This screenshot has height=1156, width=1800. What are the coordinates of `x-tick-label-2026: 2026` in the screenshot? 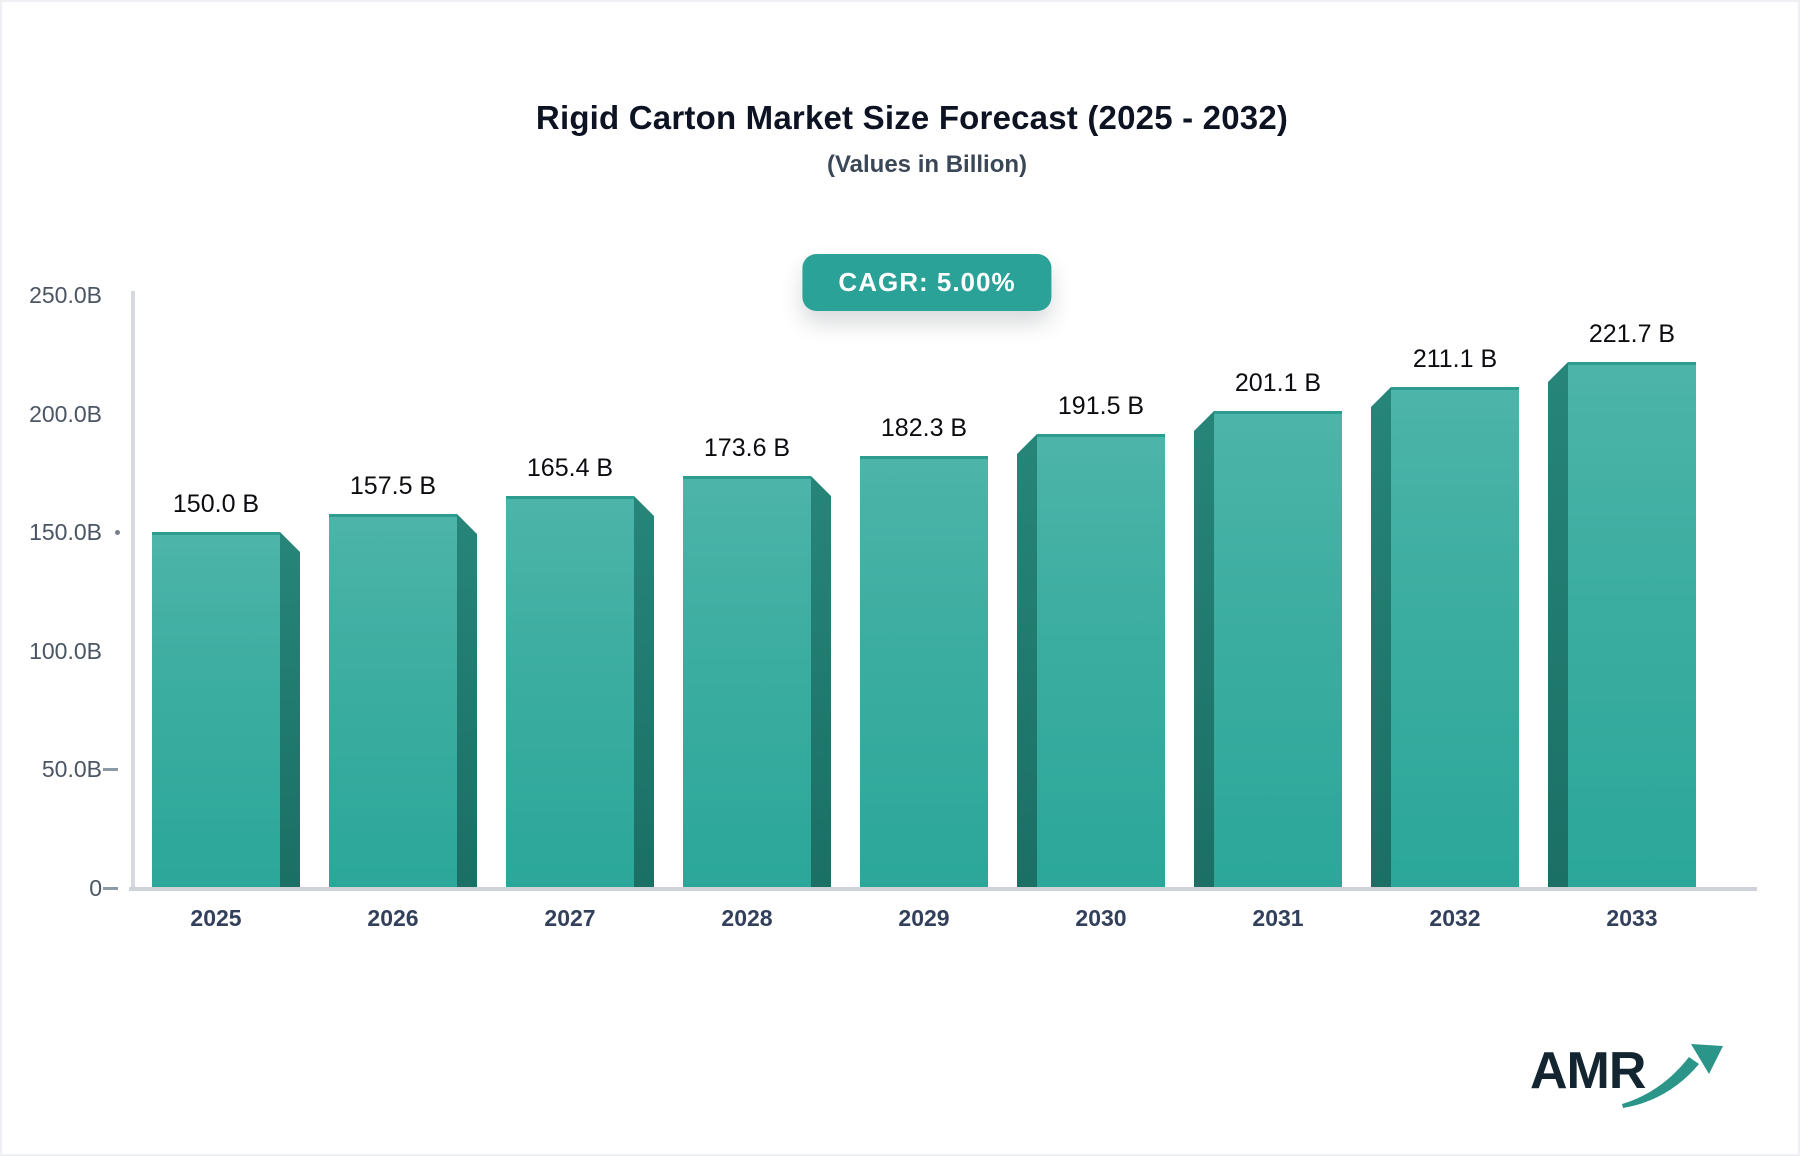 It's located at (393, 918).